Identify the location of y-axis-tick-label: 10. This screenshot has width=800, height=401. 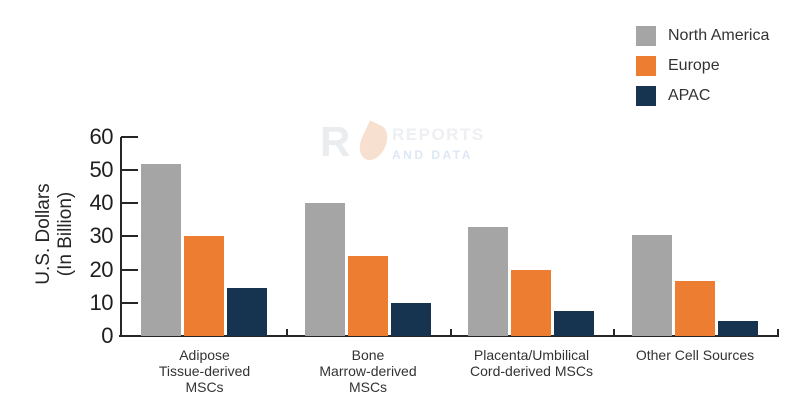
(101, 302).